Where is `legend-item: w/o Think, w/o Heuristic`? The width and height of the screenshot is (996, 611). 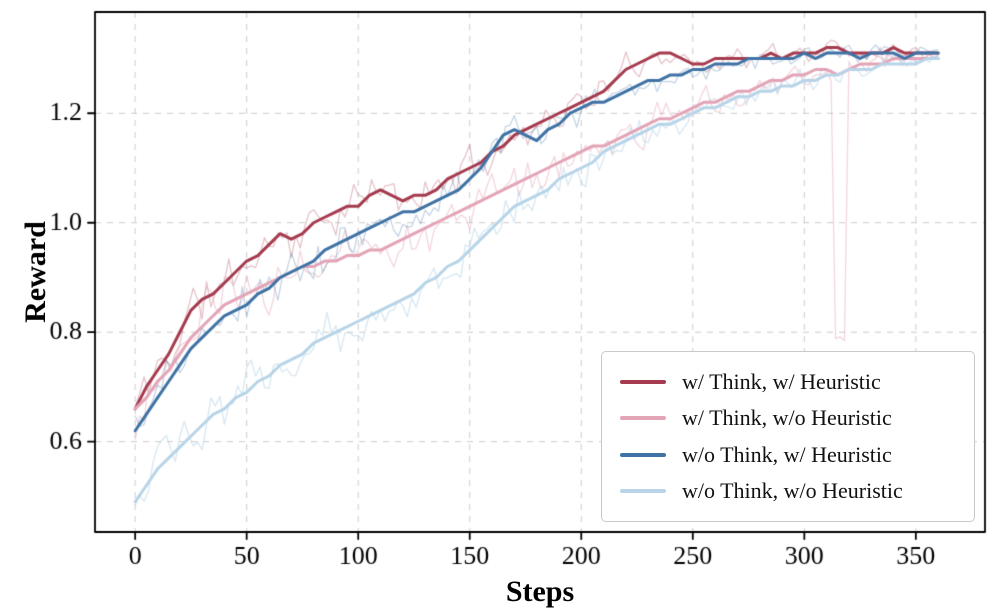
legend-item: w/o Think, w/o Heuristic is located at coordinates (788, 491).